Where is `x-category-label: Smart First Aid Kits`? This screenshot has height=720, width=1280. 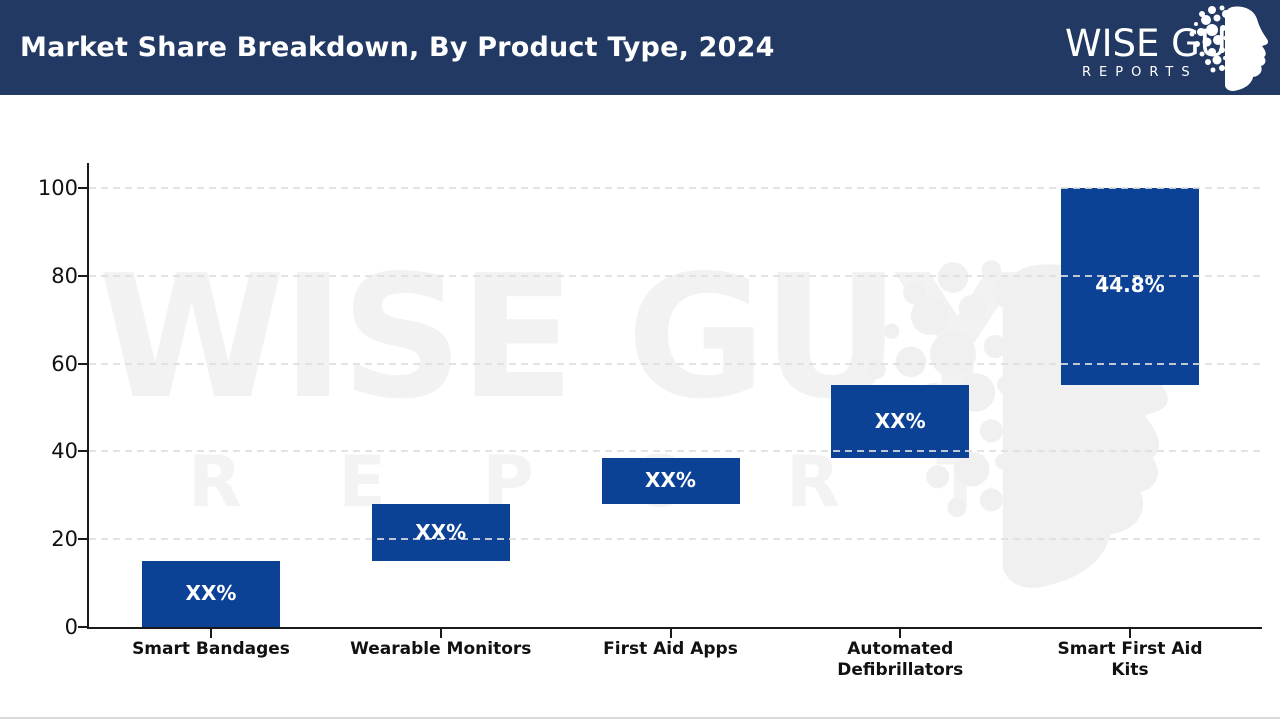 x-category-label: Smart First Aid Kits is located at coordinates (1130, 659).